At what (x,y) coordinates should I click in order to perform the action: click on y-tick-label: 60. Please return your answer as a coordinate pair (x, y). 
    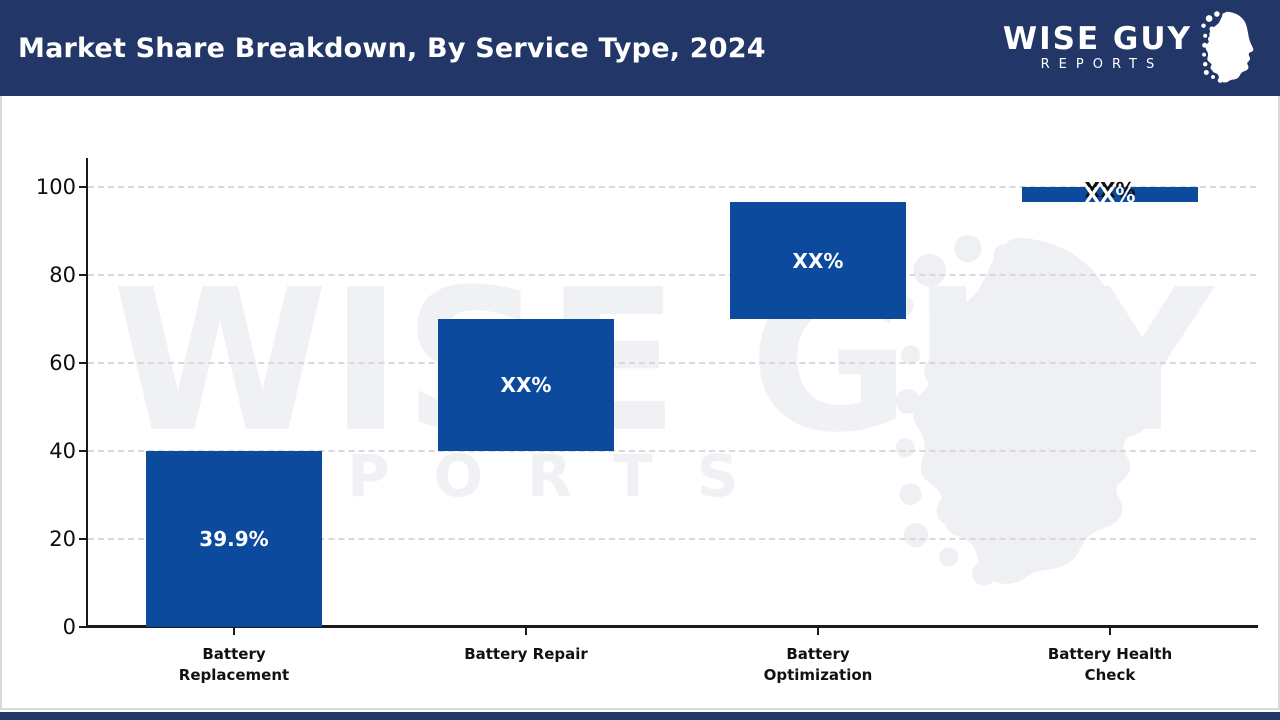
    Looking at the image, I should click on (62, 363).